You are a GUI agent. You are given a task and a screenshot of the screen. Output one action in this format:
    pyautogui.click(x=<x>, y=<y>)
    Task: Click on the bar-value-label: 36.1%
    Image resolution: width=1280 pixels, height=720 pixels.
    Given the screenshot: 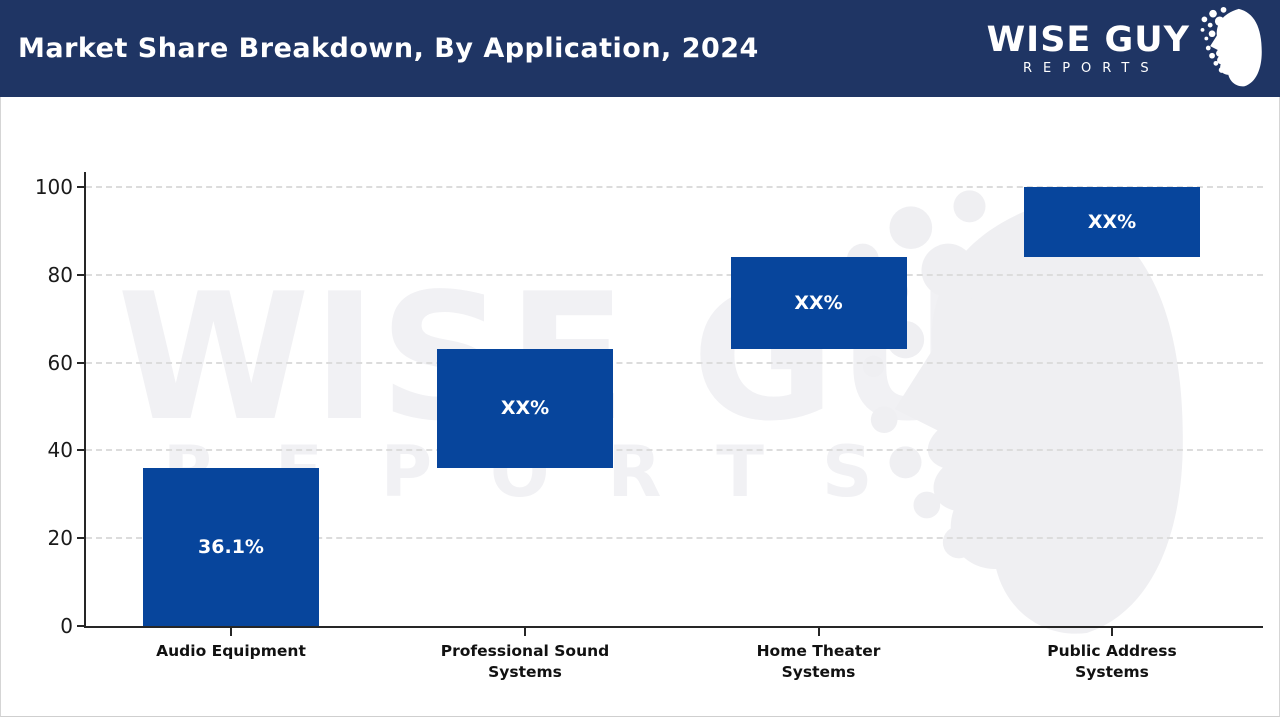 What is the action you would take?
    pyautogui.click(x=231, y=546)
    